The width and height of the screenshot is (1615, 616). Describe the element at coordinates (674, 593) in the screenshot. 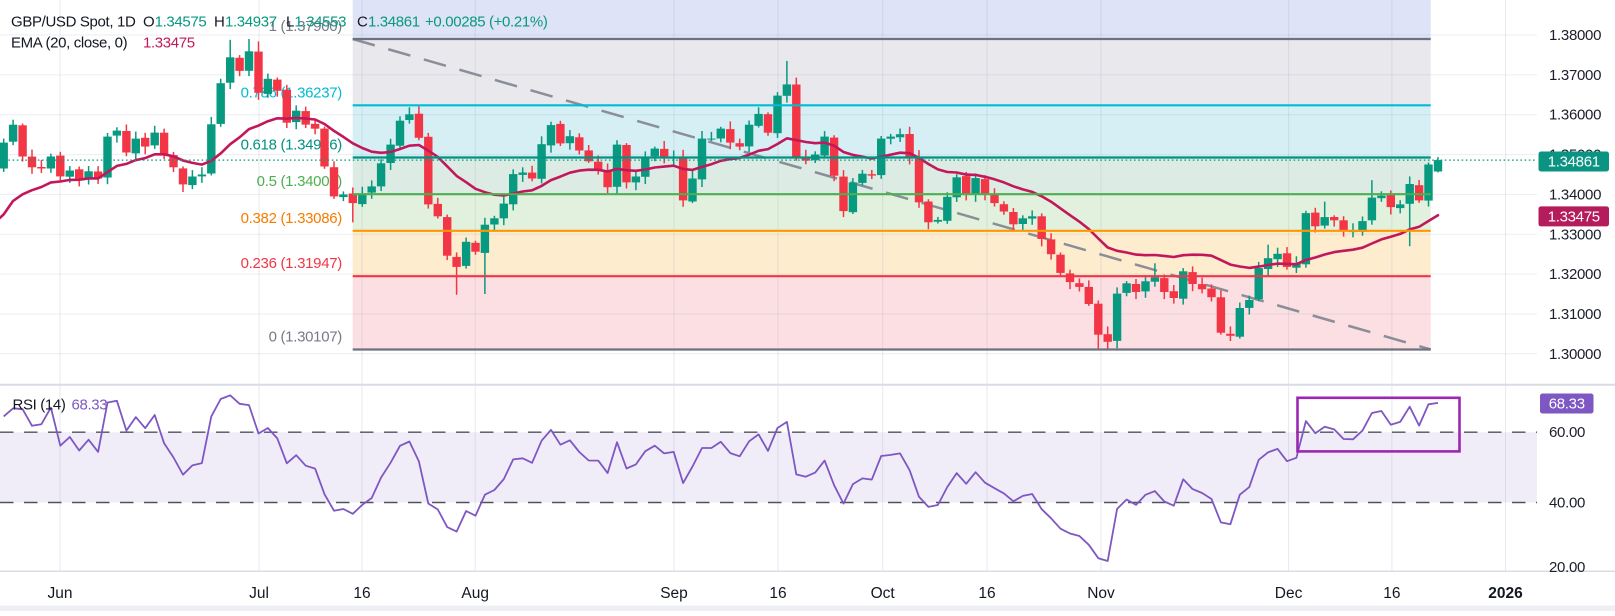

I see `svg-text: Sep` at that location.